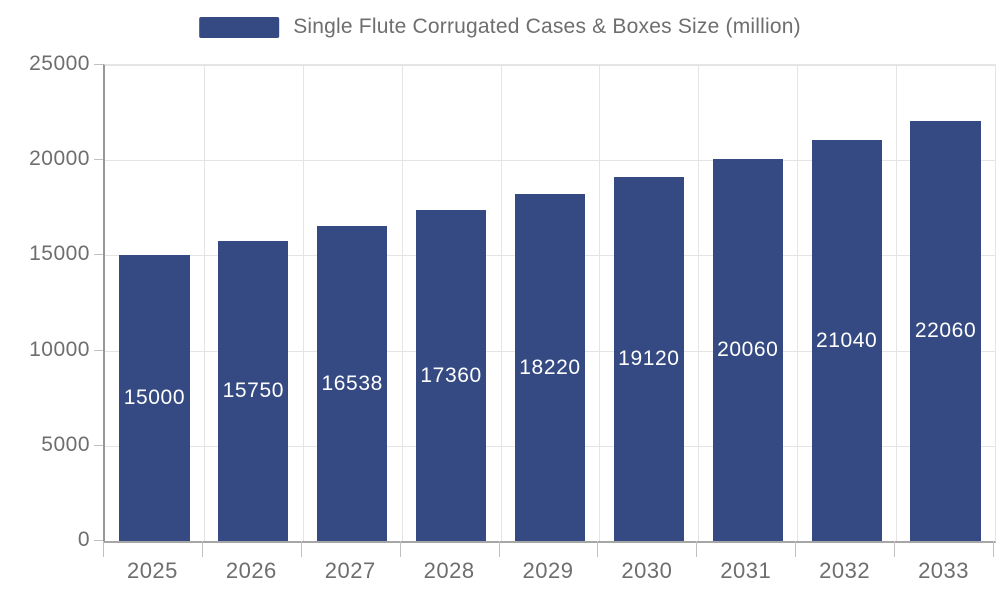 The height and width of the screenshot is (600, 1000). I want to click on bar-value-label: 21040, so click(846, 340).